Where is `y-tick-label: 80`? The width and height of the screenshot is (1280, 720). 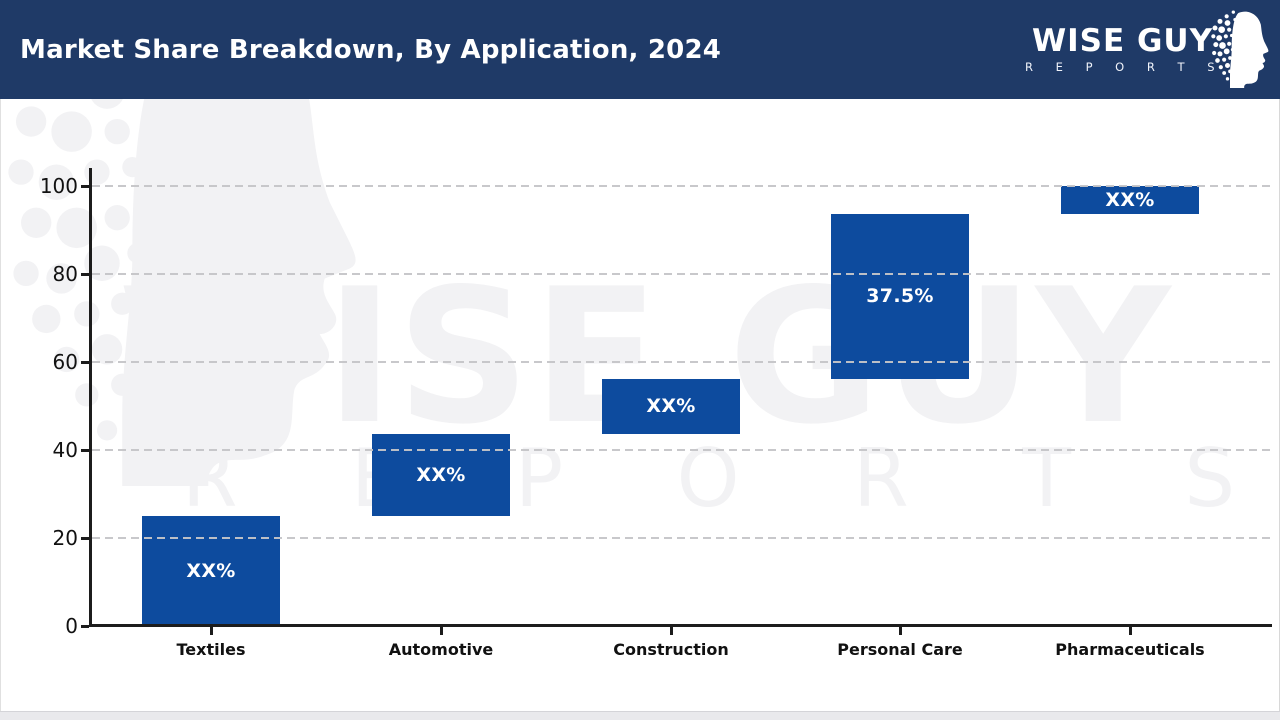
y-tick-label: 80 is located at coordinates (65, 274).